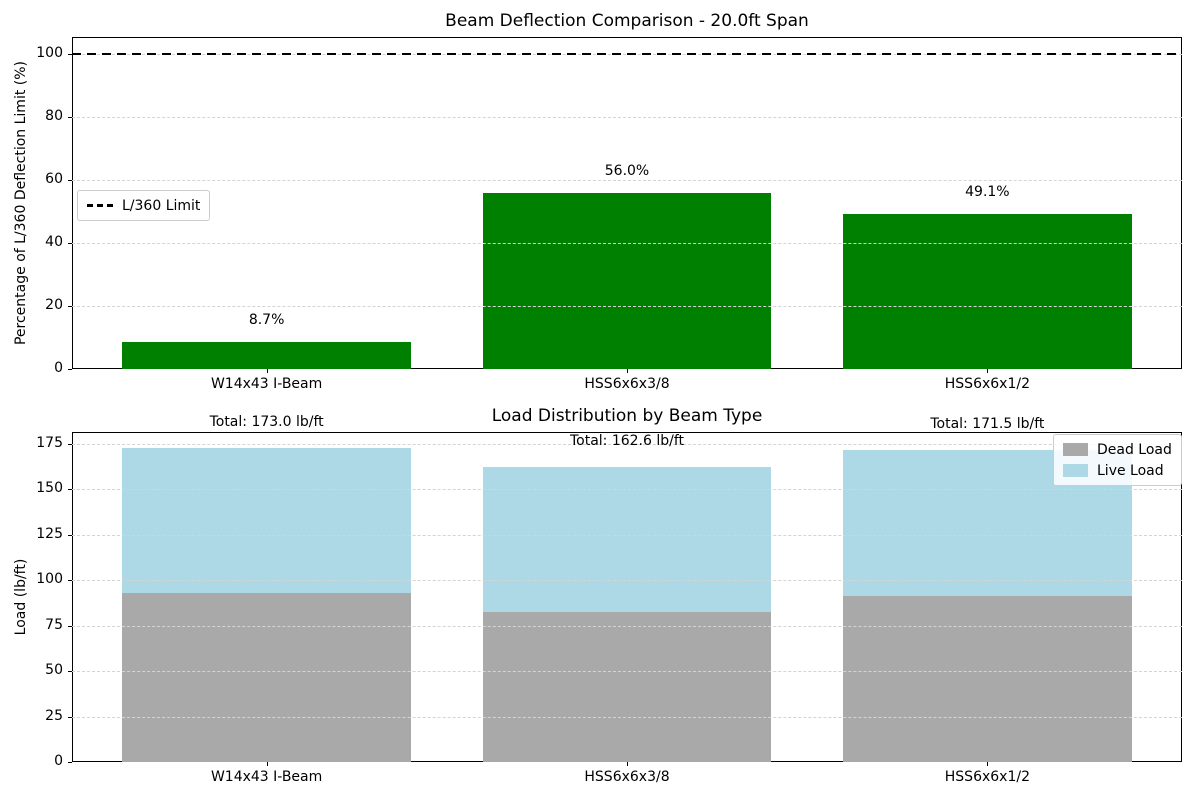 This screenshot has width=1200, height=800. Describe the element at coordinates (627, 440) in the screenshot. I see `total-label: Total: 162.6 lb/ft` at that location.